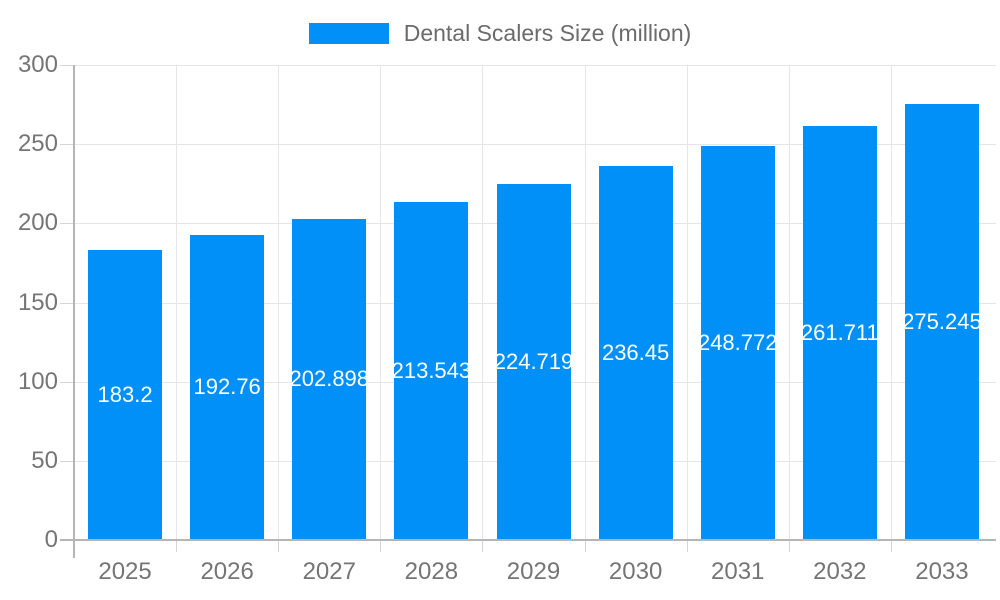 The width and height of the screenshot is (1000, 600). I want to click on bar-value-label: 275.245, so click(941, 322).